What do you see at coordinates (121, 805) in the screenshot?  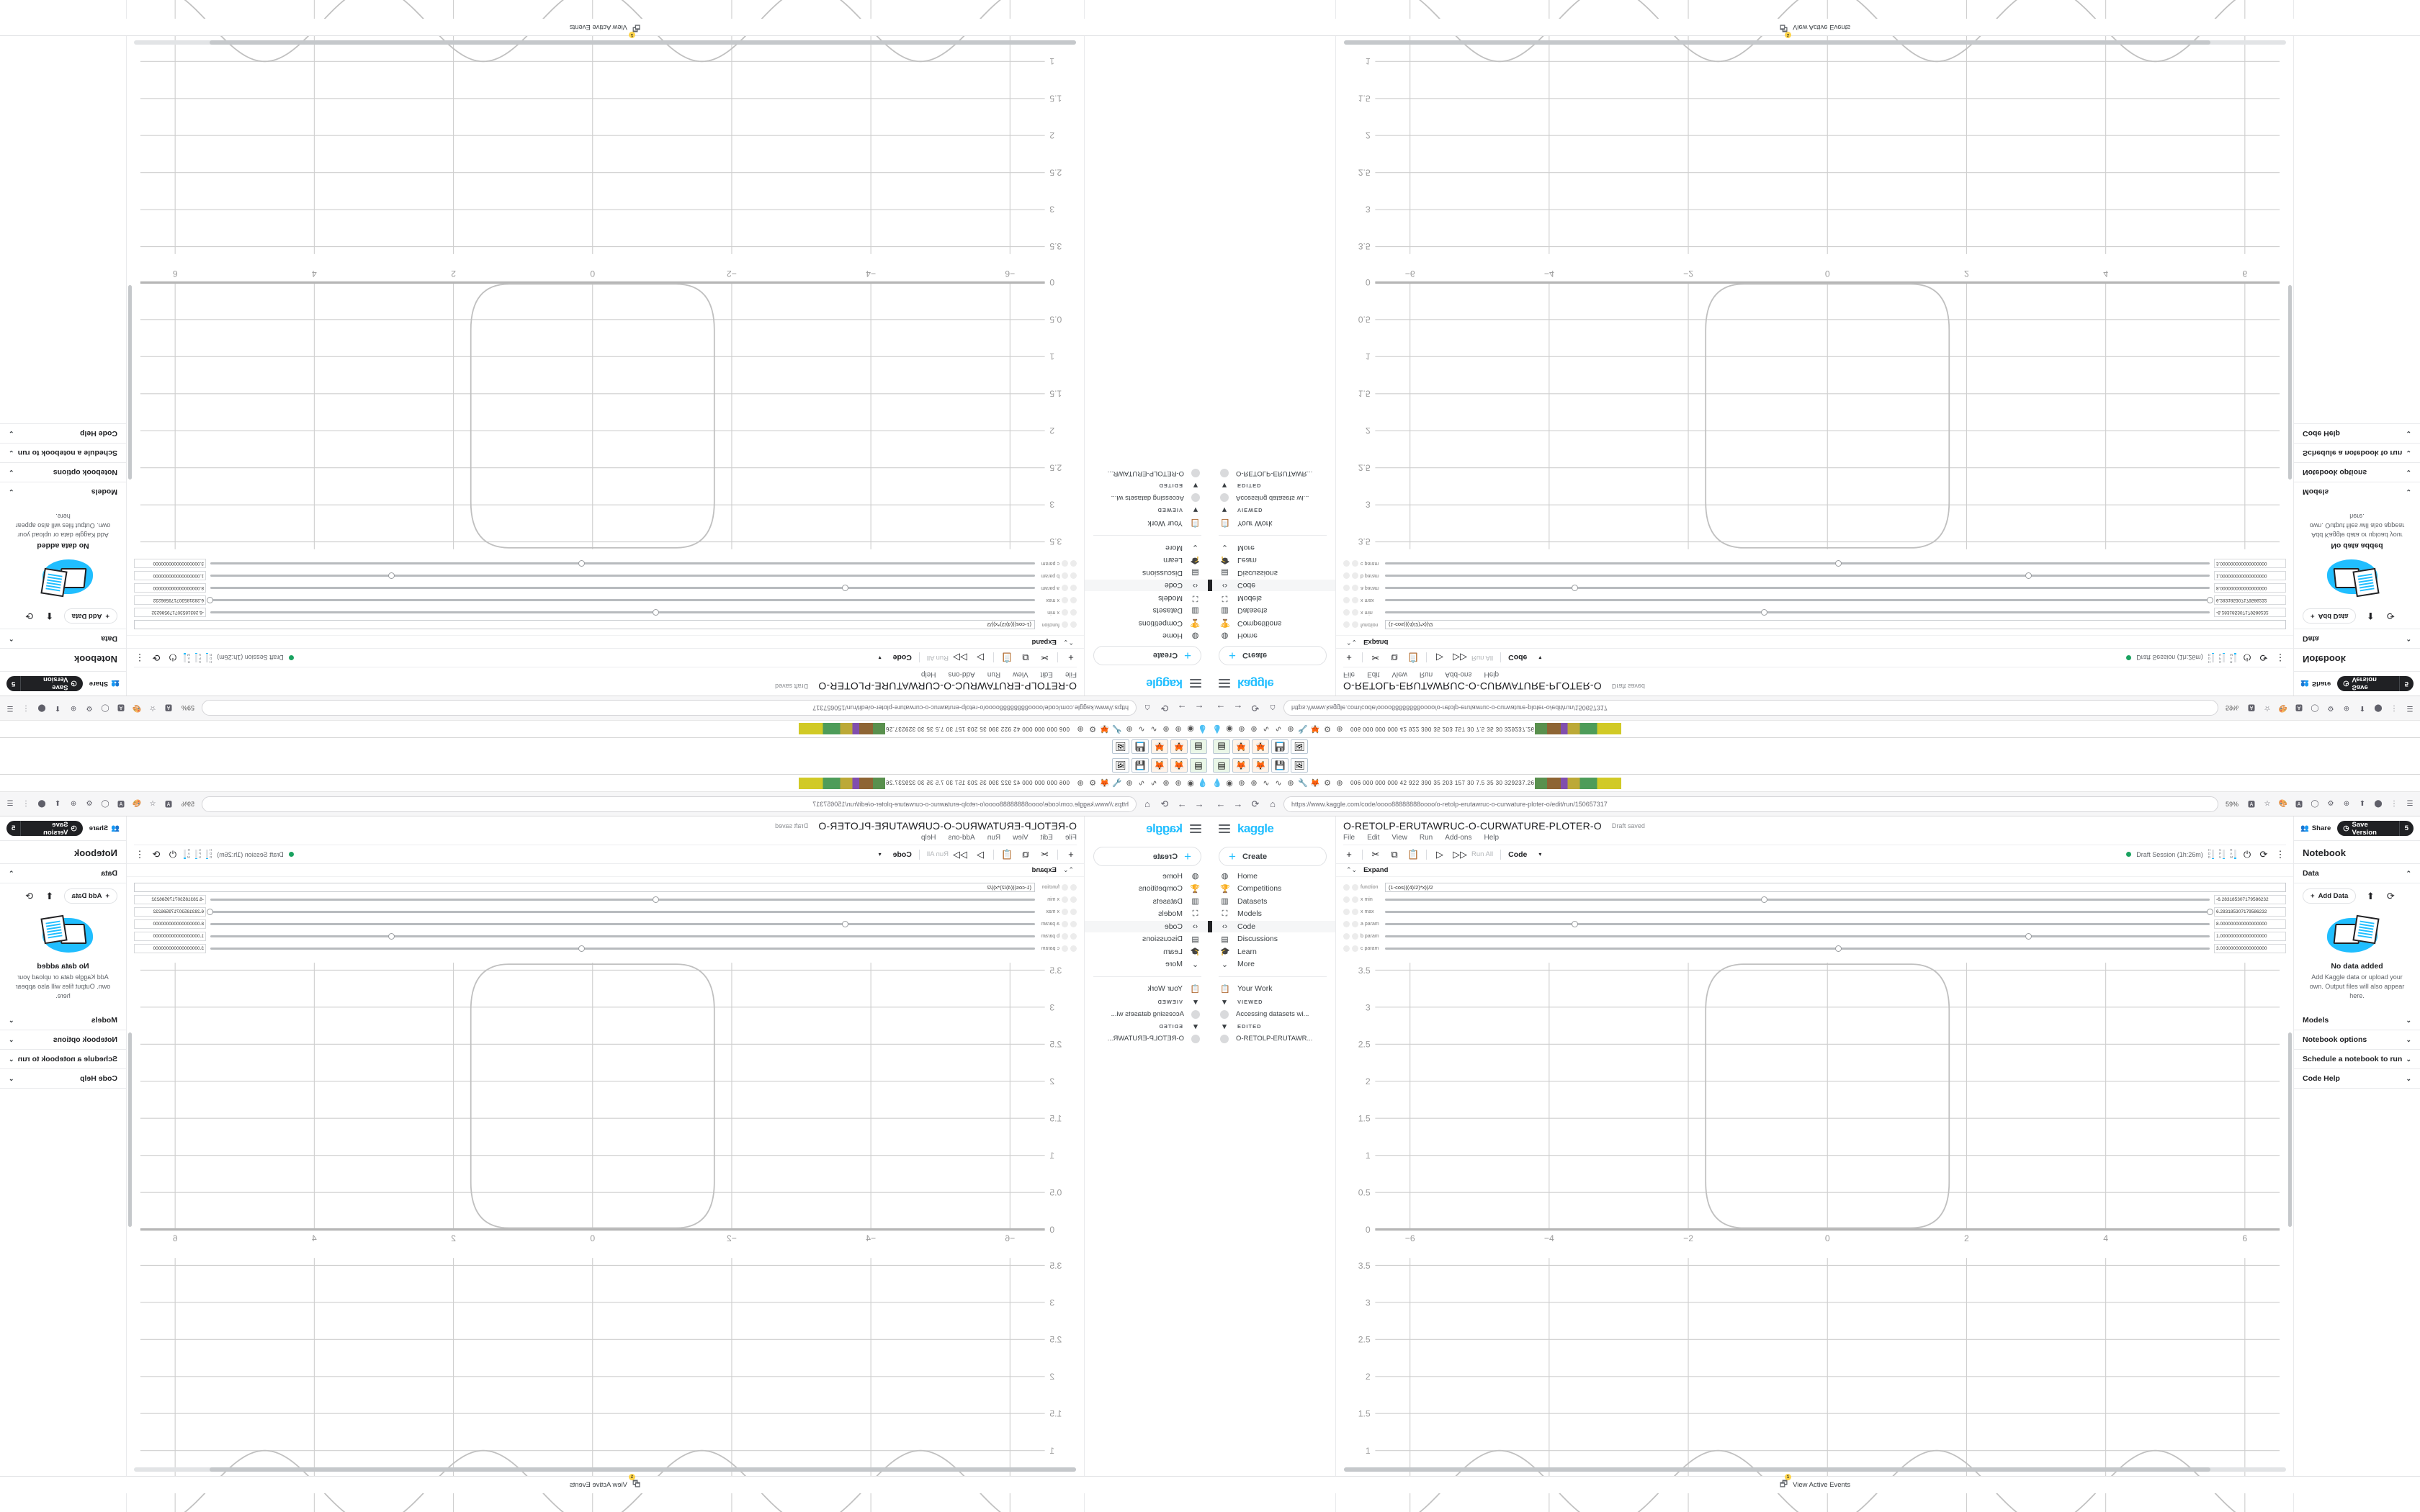 I see `translate-icon: 🅰` at bounding box center [121, 805].